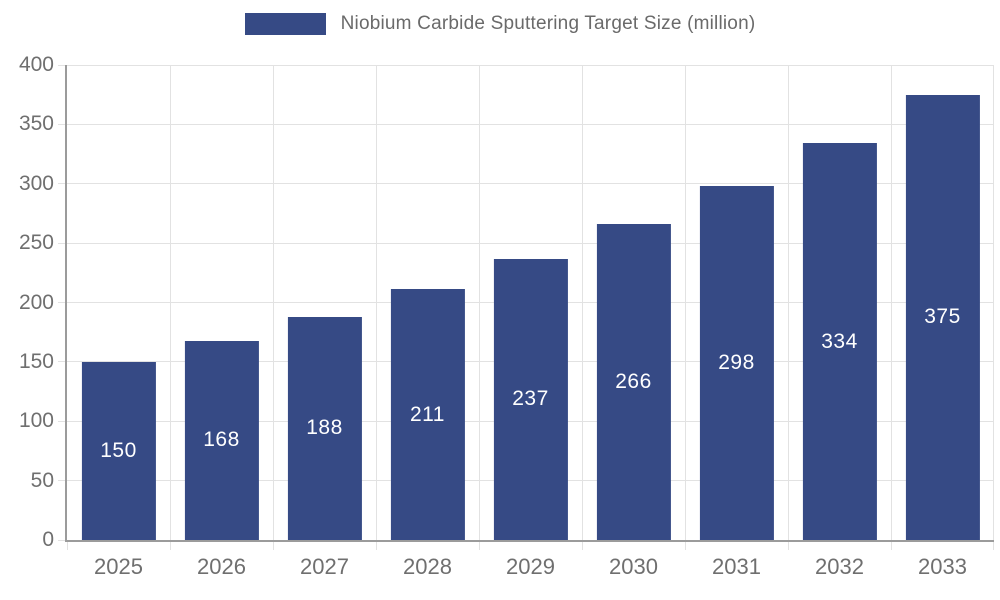 Image resolution: width=1000 pixels, height=600 pixels. I want to click on y-tick-label: 0, so click(48, 539).